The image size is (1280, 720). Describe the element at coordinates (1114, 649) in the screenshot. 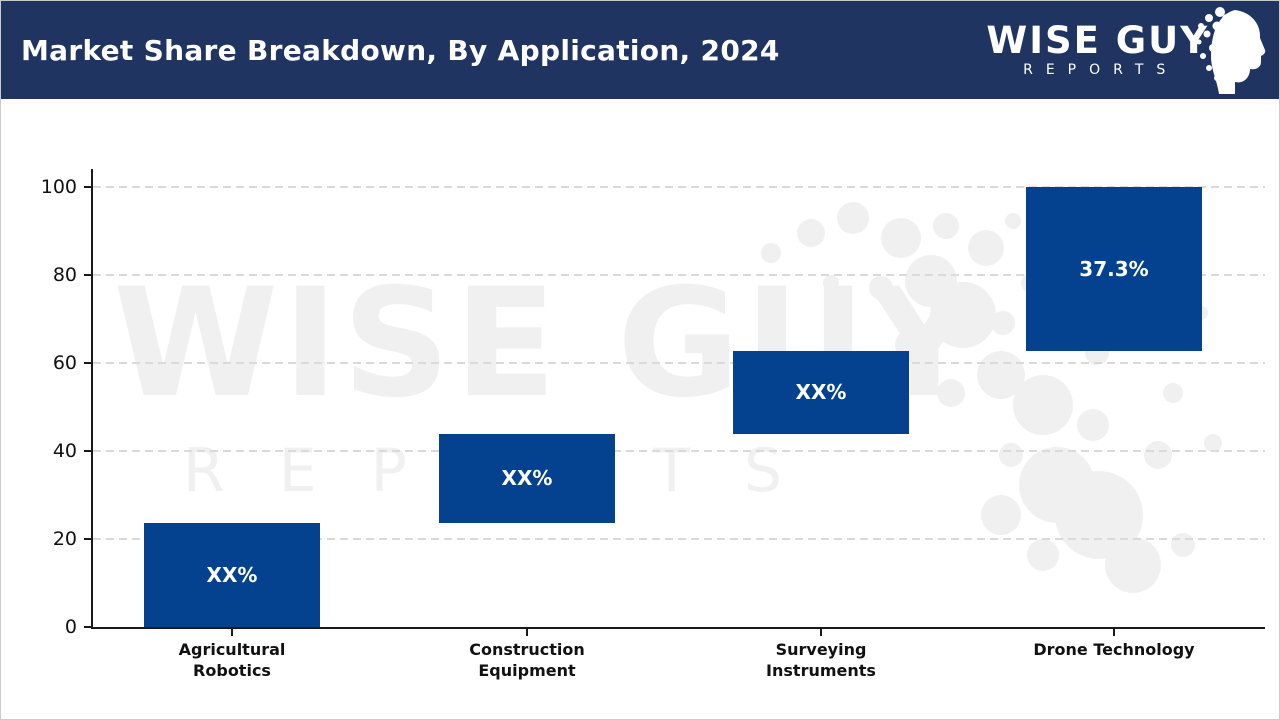

I see `category-label: Drone Technology` at that location.